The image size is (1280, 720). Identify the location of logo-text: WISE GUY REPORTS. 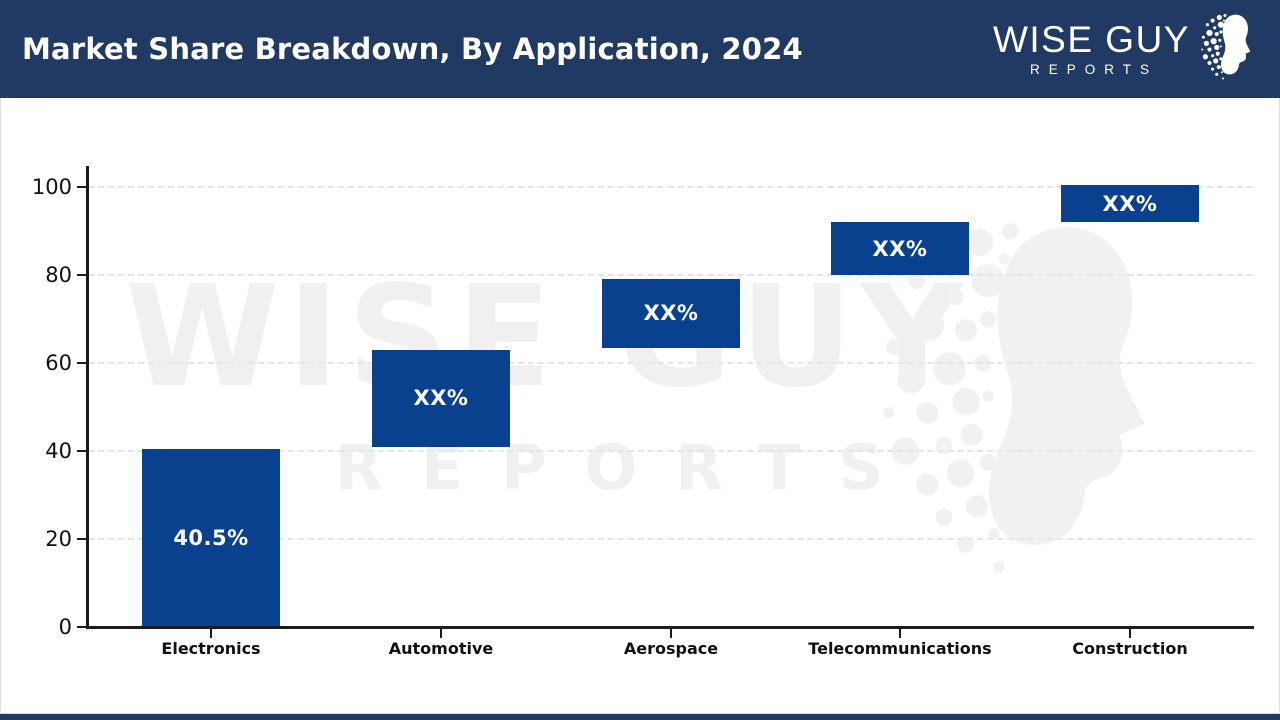
(1091, 49).